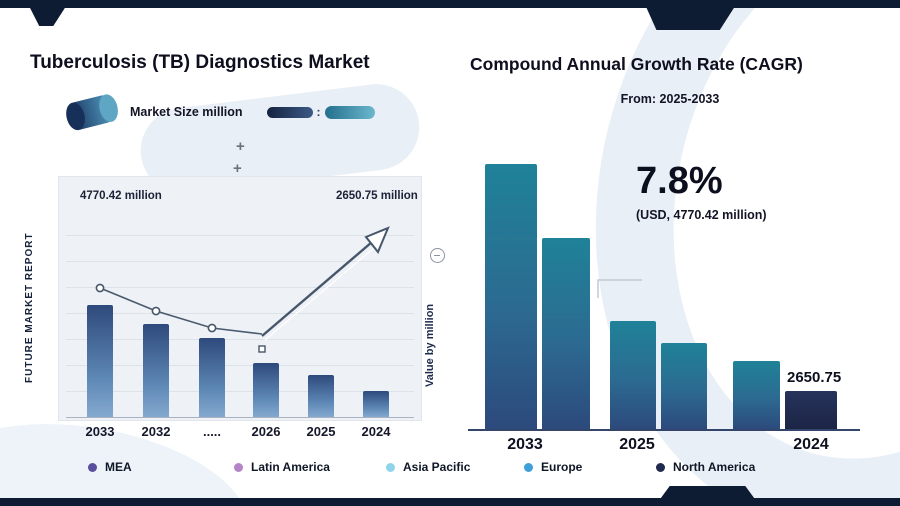 This screenshot has height=506, width=900. Describe the element at coordinates (450, 4) in the screenshot. I see `frame-top-bar` at that location.